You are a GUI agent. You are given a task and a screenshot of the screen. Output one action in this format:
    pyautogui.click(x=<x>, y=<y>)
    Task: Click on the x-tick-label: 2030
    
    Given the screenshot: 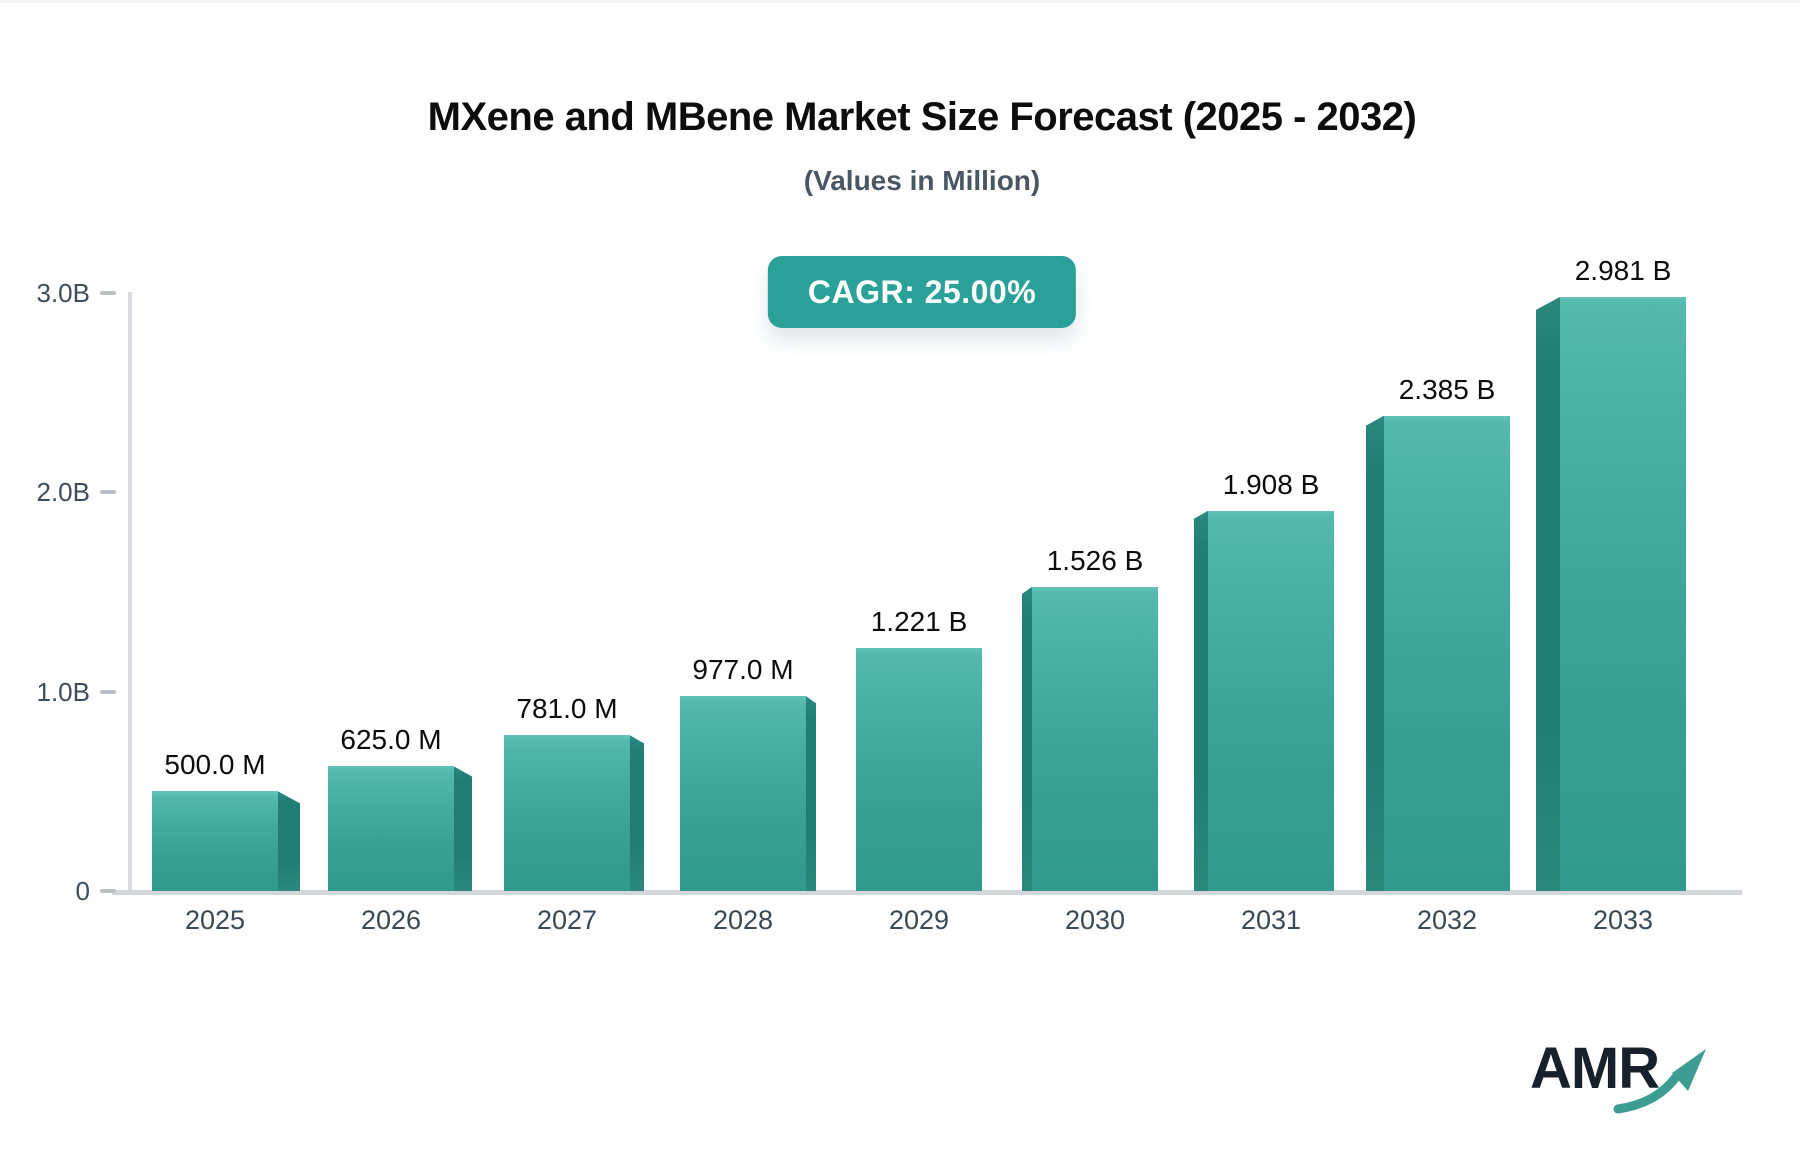 What is the action you would take?
    pyautogui.click(x=1095, y=920)
    